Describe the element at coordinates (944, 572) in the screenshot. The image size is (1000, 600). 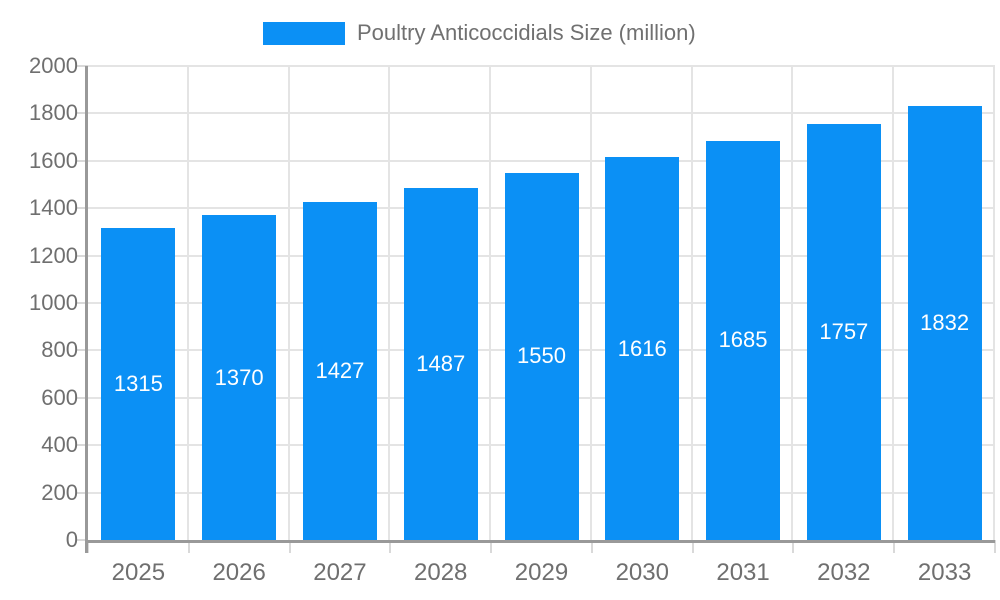
I see `x-axis-tick-label: 2033` at that location.